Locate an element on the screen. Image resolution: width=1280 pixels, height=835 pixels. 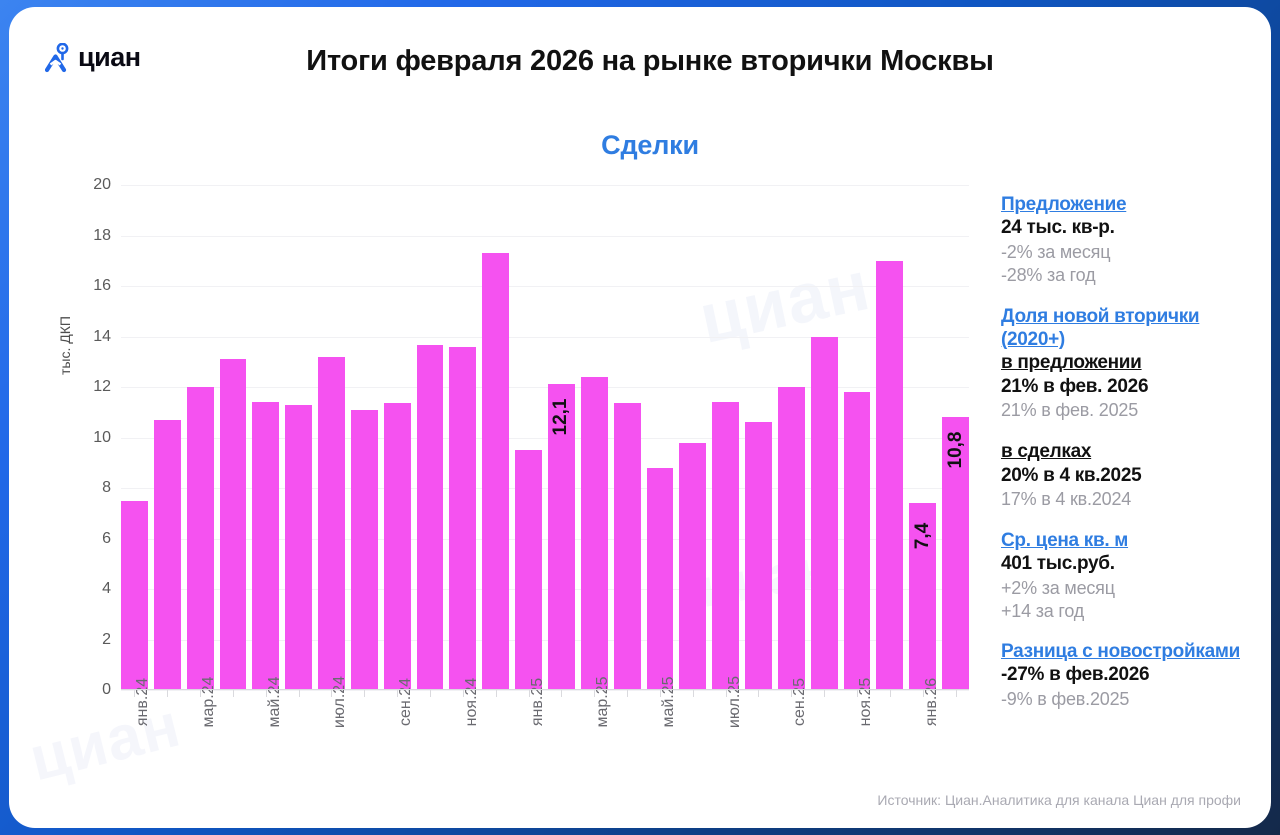
x-axis-tick-label: май.25 is located at coordinates (668, 702).